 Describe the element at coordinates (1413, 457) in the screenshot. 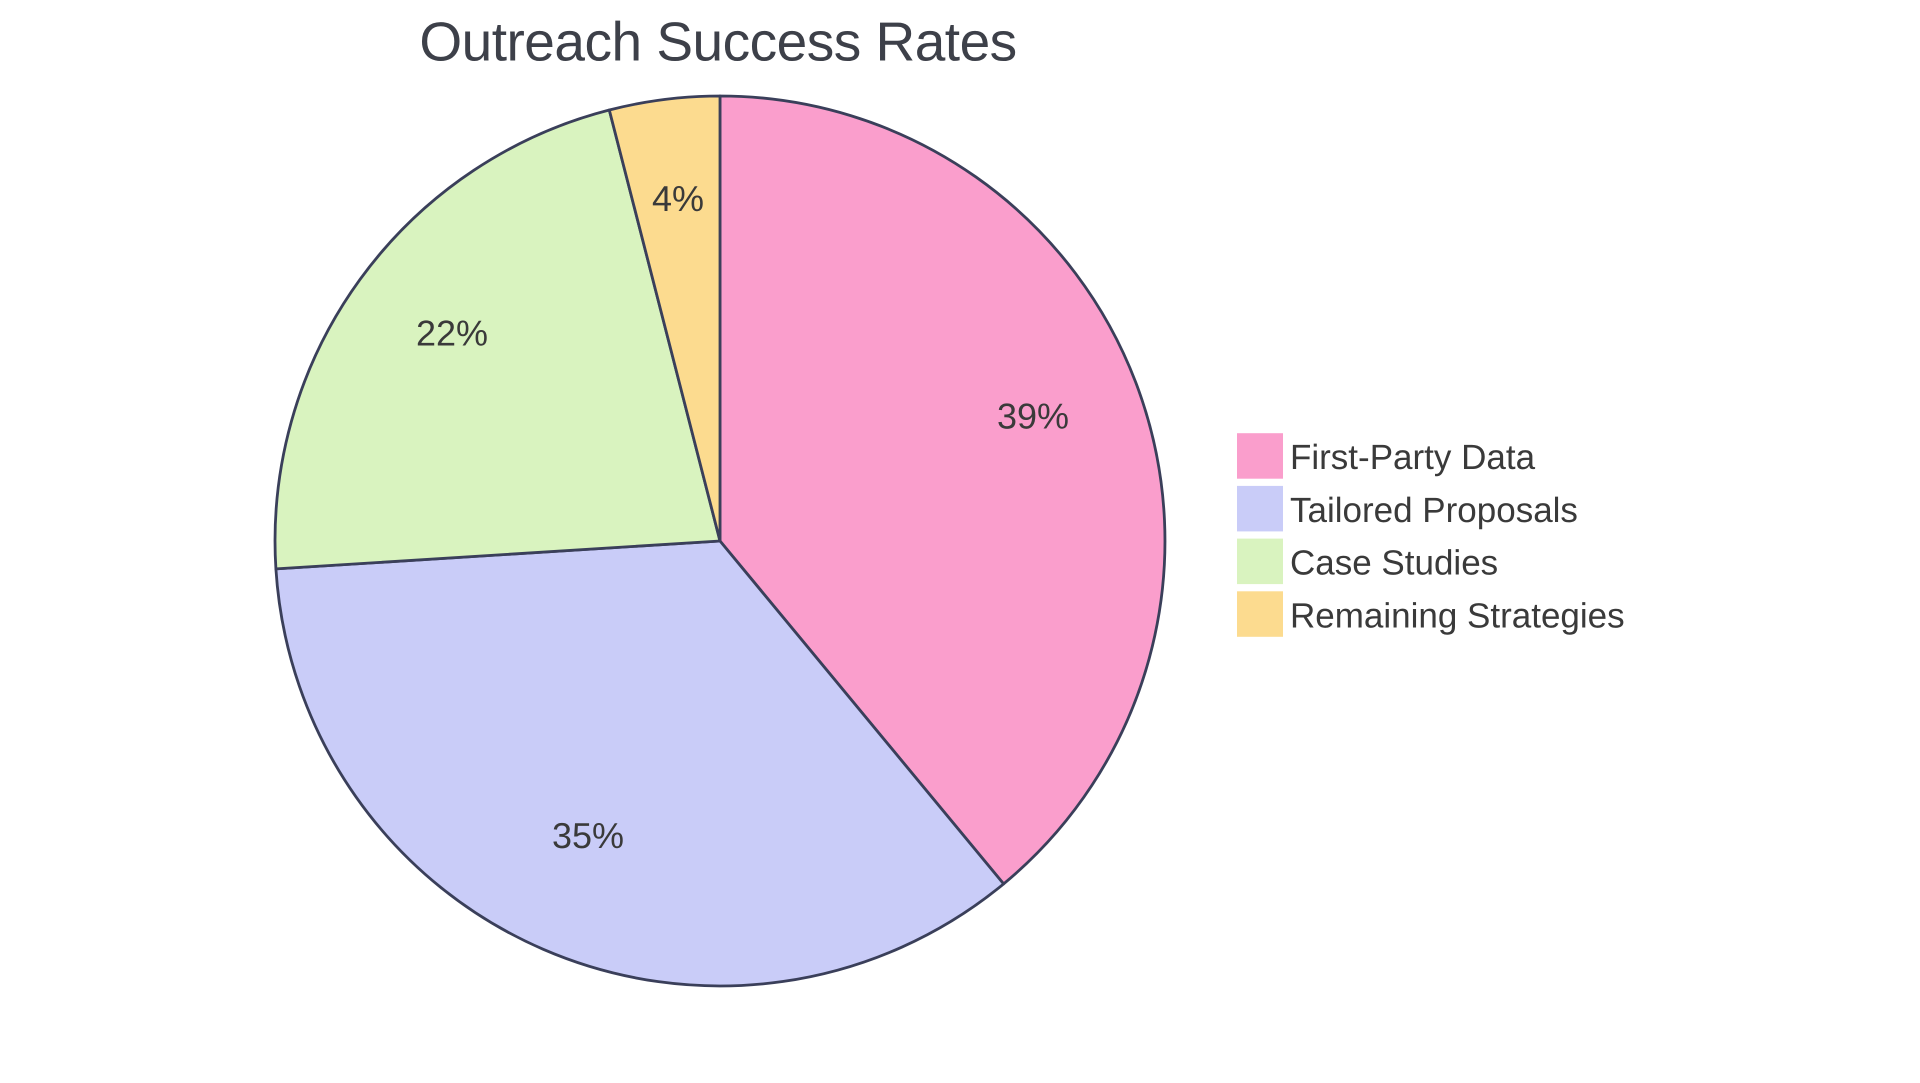

I see `svg-text: First-Party Data` at that location.